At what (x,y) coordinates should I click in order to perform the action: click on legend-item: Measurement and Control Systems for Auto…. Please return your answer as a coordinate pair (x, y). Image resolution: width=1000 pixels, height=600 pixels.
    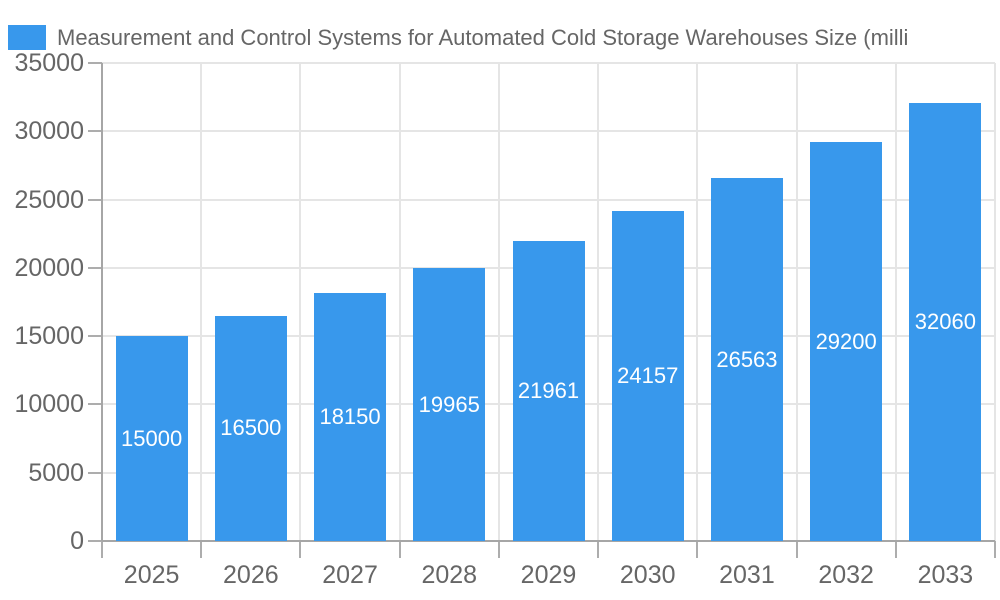
    Looking at the image, I should click on (458, 37).